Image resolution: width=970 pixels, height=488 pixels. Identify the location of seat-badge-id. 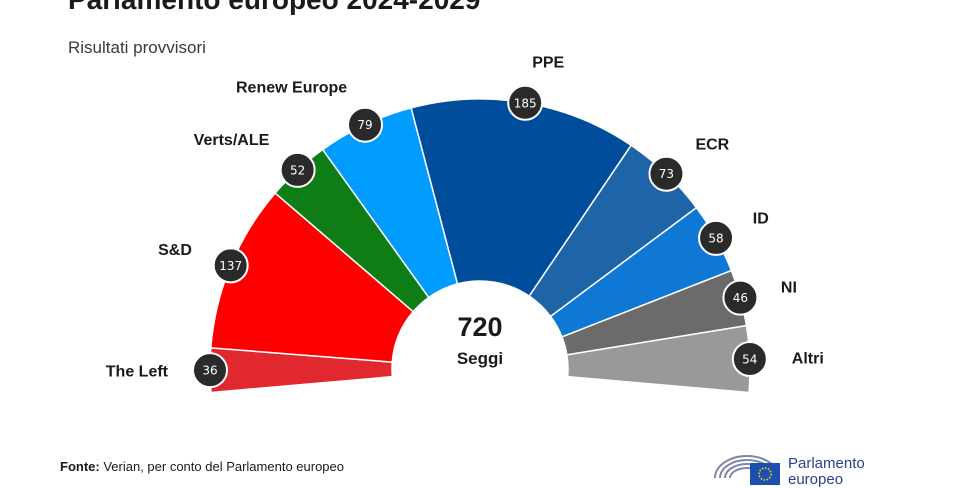
(716, 237).